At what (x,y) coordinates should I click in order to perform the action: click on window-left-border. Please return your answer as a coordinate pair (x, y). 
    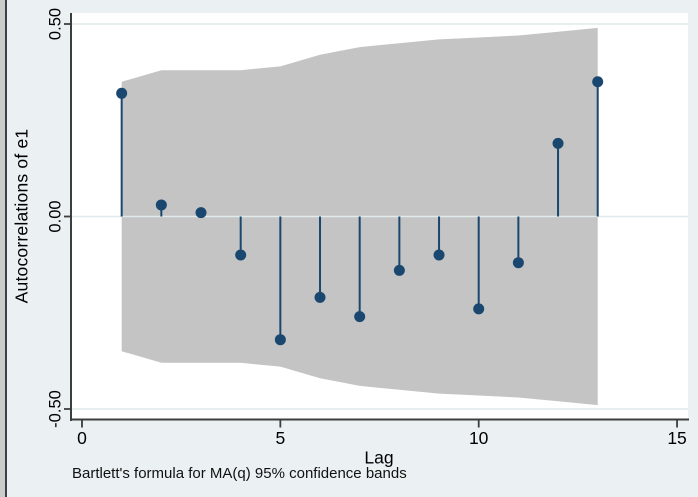
    Looking at the image, I should click on (3, 248).